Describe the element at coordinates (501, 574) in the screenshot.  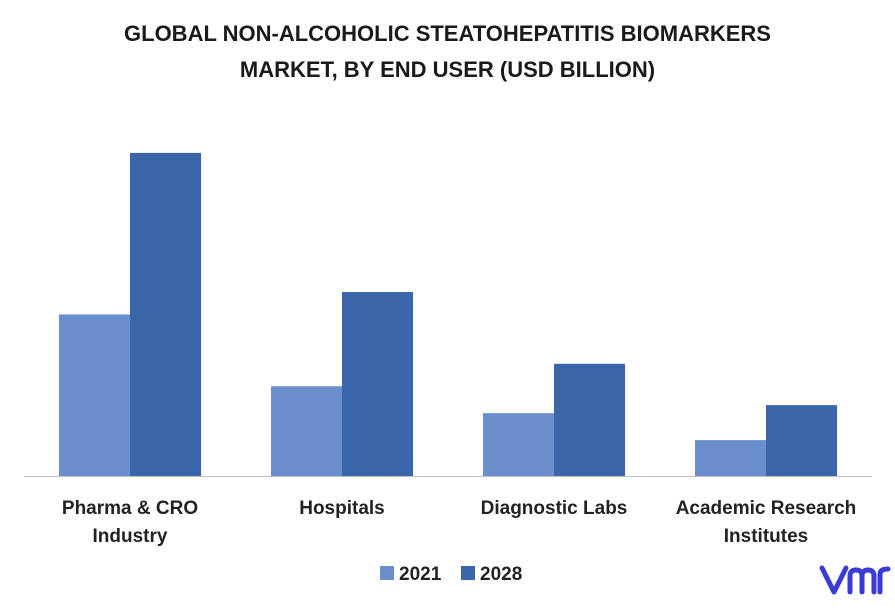
I see `legend-label-2028: 2028` at that location.